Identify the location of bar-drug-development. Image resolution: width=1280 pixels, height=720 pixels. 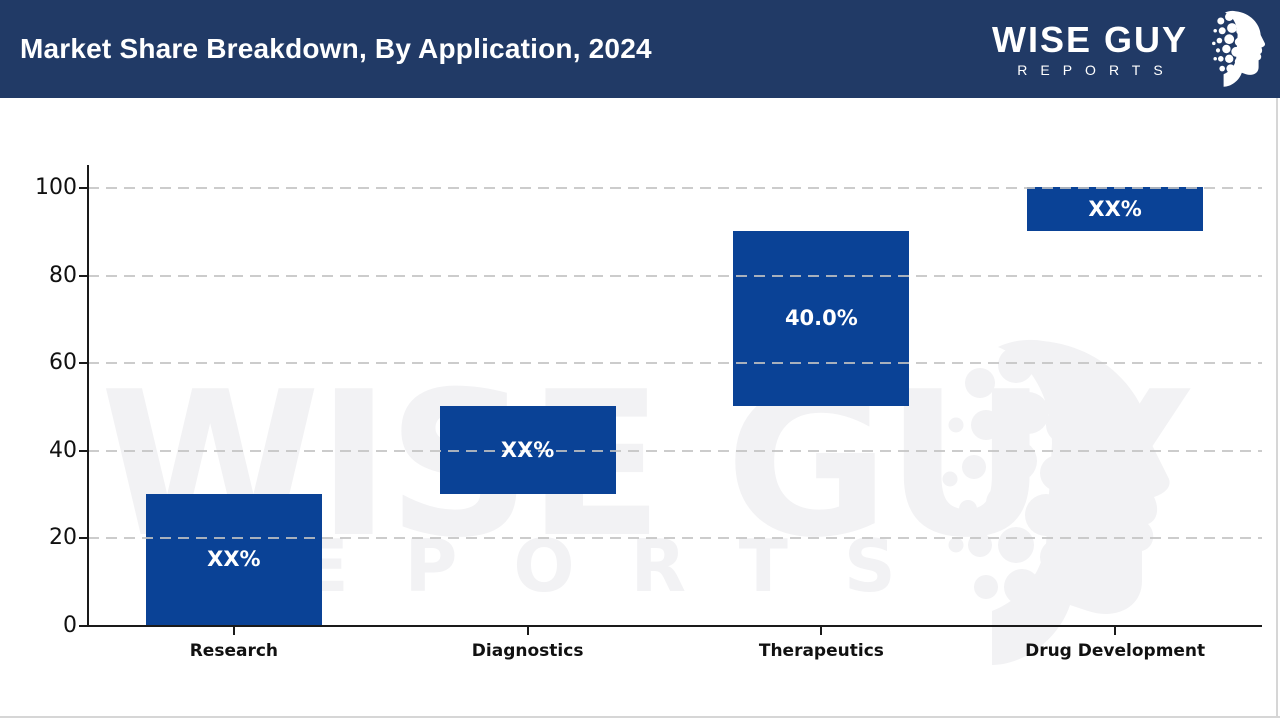
(1115, 209).